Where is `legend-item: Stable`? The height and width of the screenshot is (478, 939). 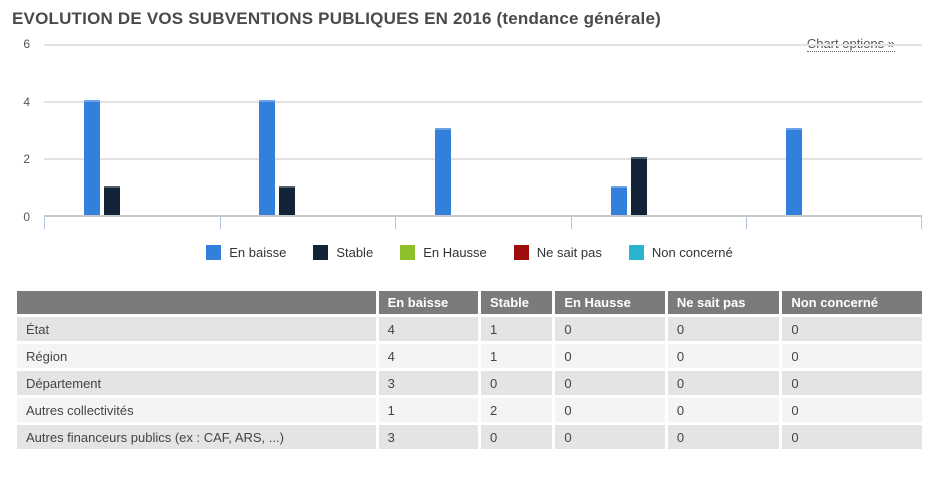
legend-item: Stable is located at coordinates (343, 252).